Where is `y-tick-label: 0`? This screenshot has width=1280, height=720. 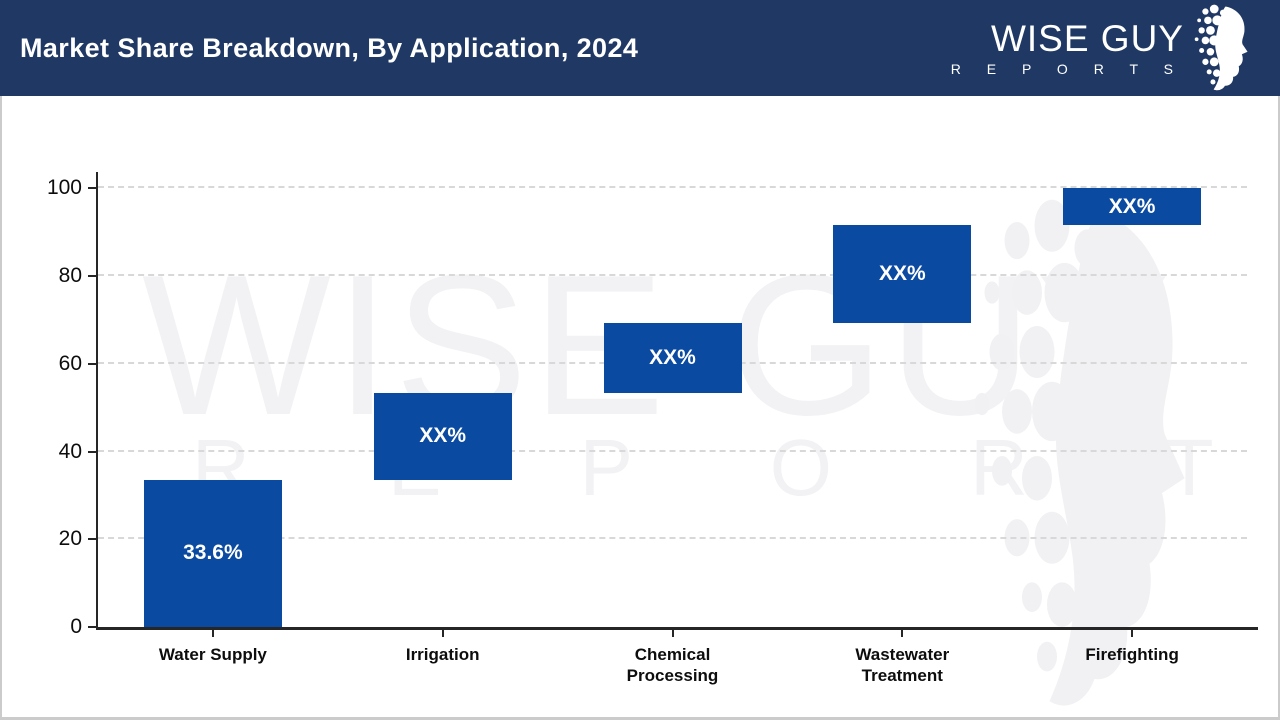
y-tick-label: 0 is located at coordinates (76, 626).